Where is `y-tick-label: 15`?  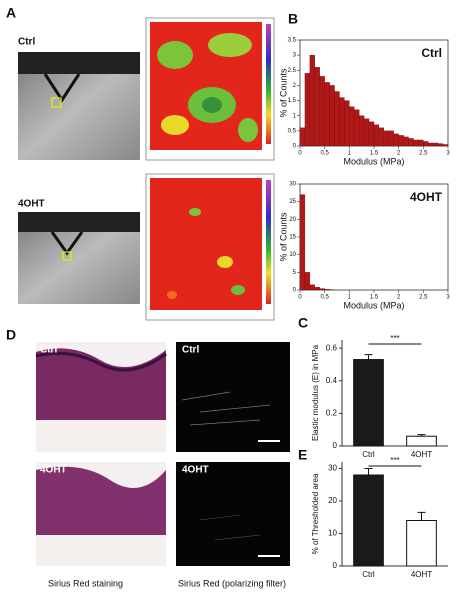
y-tick-label: 15 is located at coordinates (292, 238).